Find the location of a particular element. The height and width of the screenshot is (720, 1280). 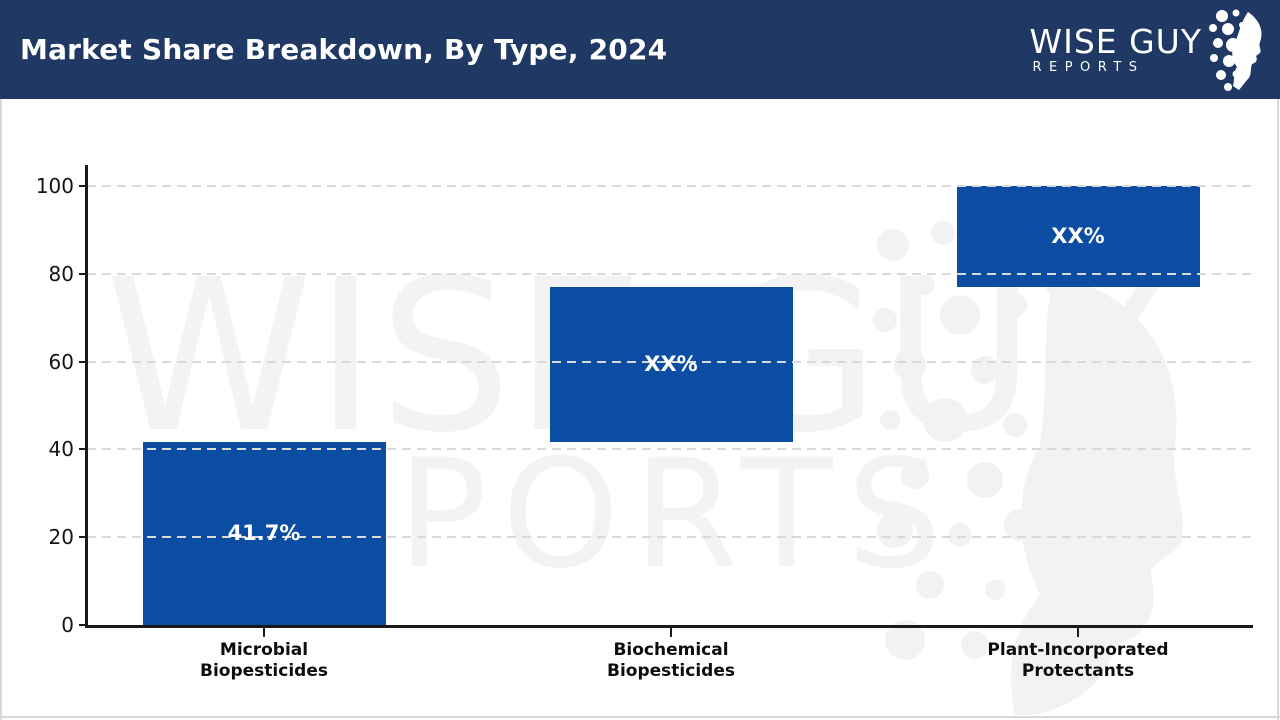

x-category-label: Biochemical Biopesticides is located at coordinates (671, 661).